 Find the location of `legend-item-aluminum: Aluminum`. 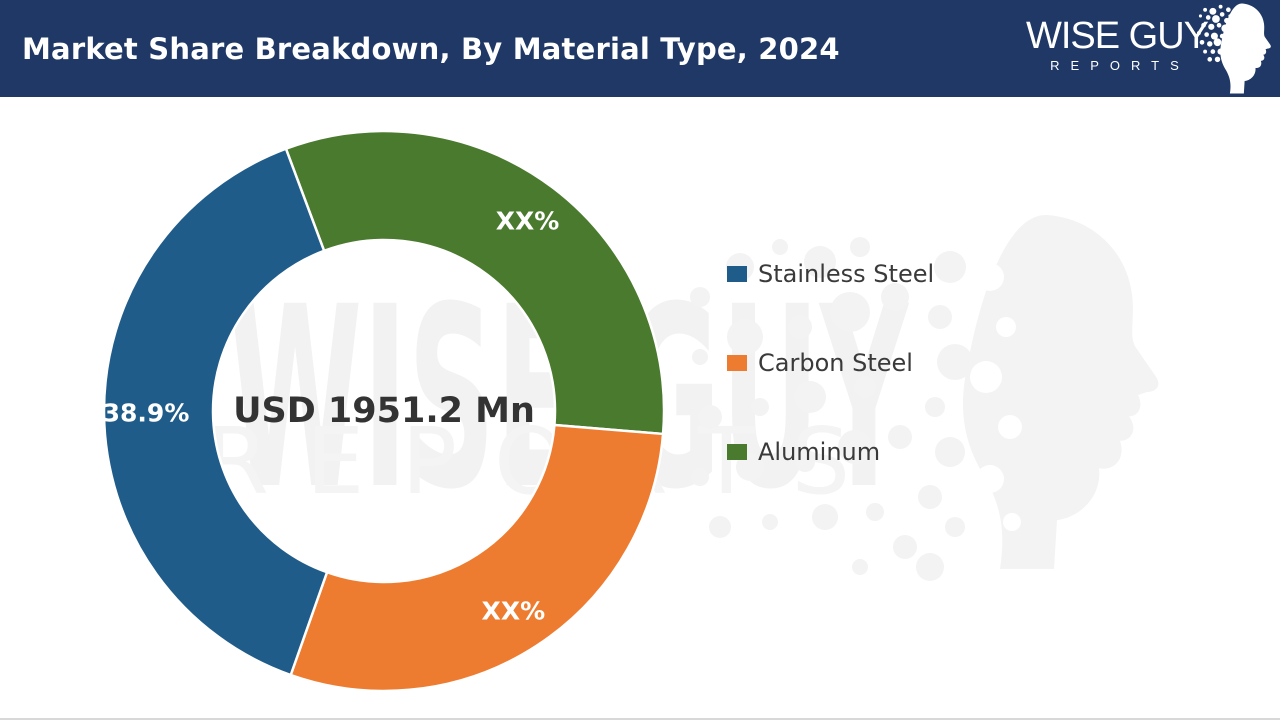

legend-item-aluminum: Aluminum is located at coordinates (830, 451).